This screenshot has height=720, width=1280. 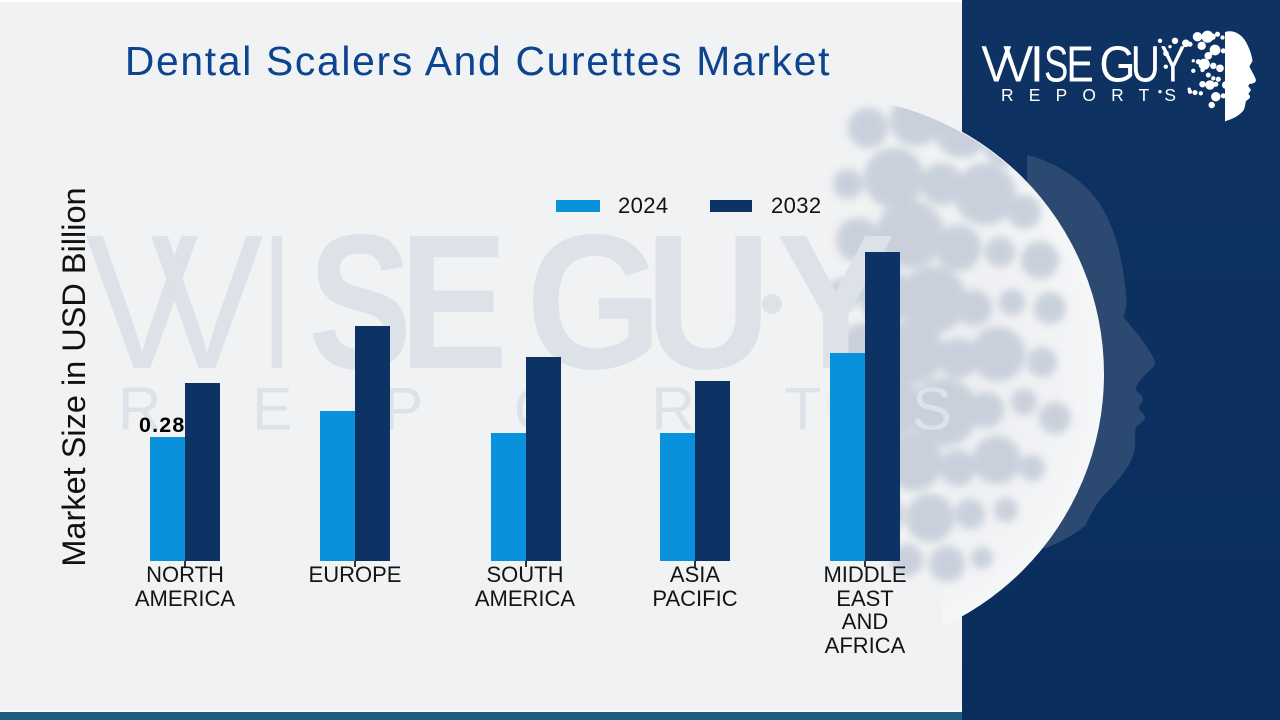 I want to click on svg-text: S, so click(x=1056, y=65).